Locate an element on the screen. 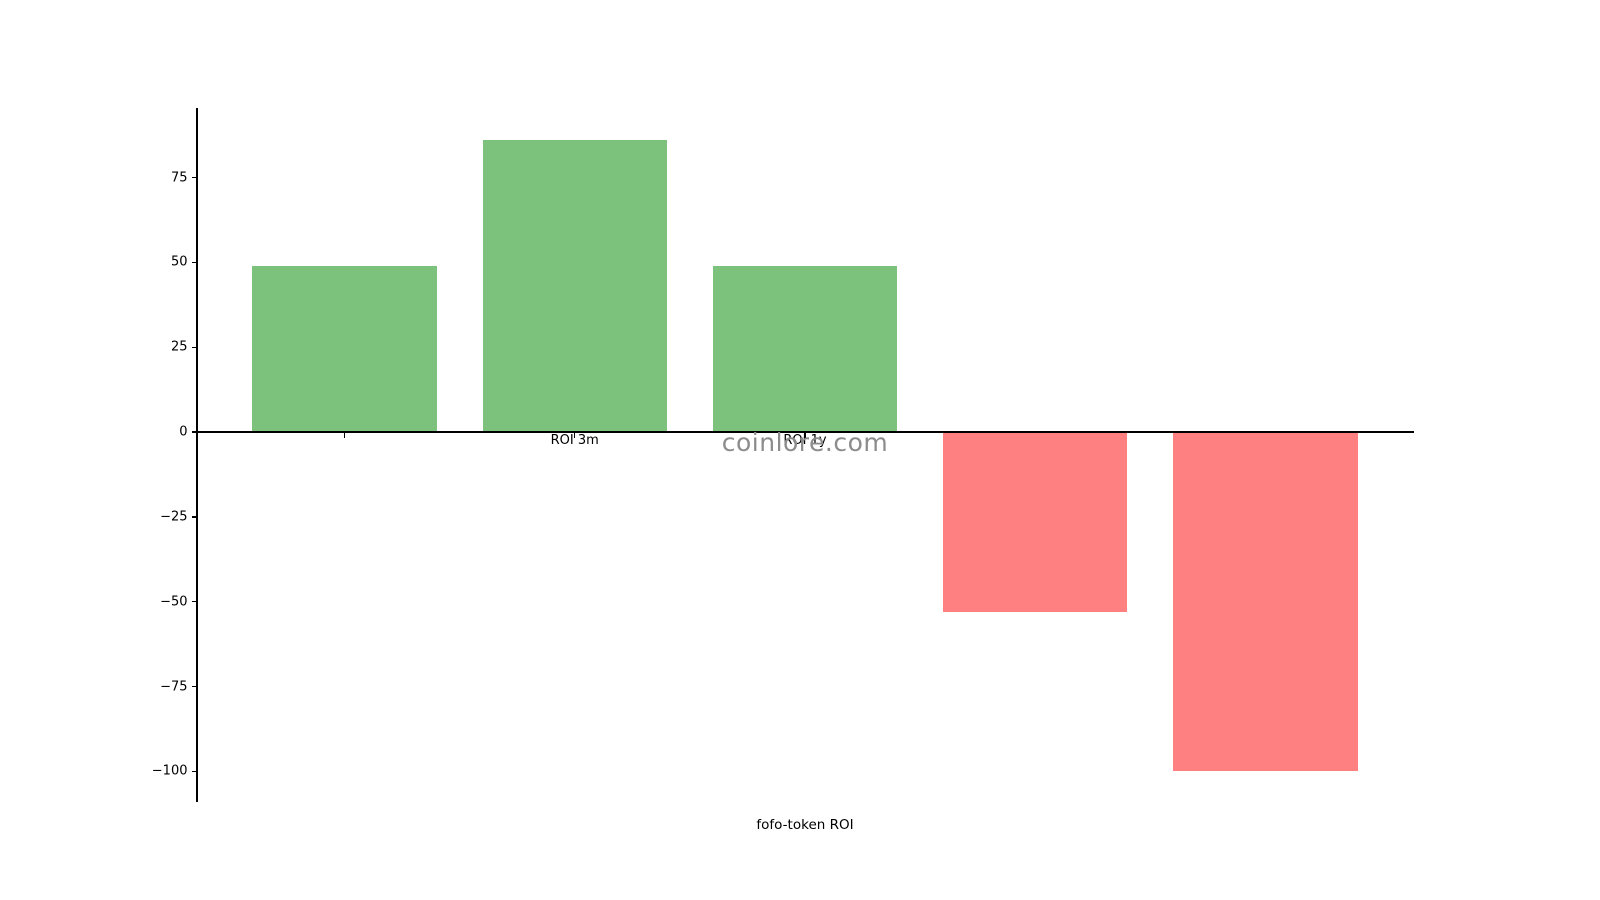 The width and height of the screenshot is (1600, 900). watermark: coinlore.com is located at coordinates (805, 443).